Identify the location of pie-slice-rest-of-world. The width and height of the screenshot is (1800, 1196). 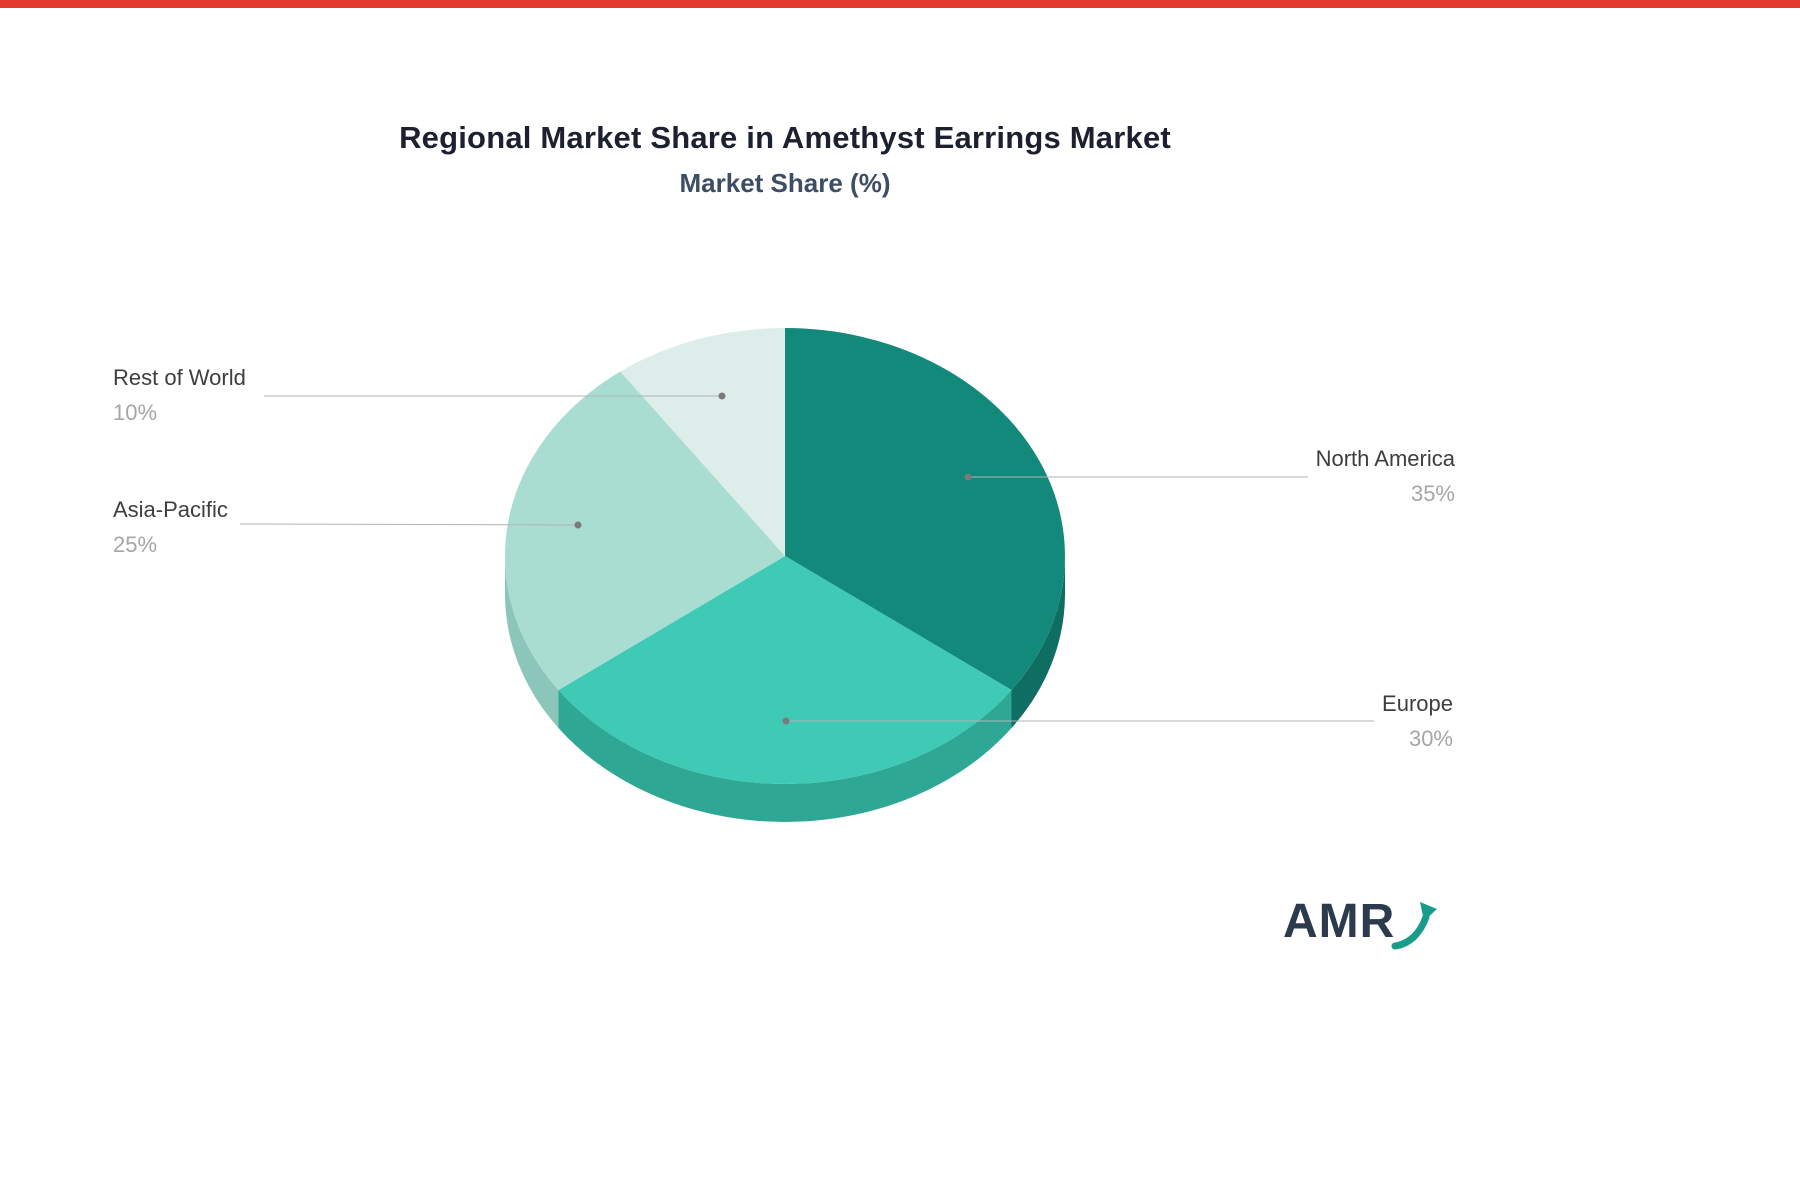
(702, 441).